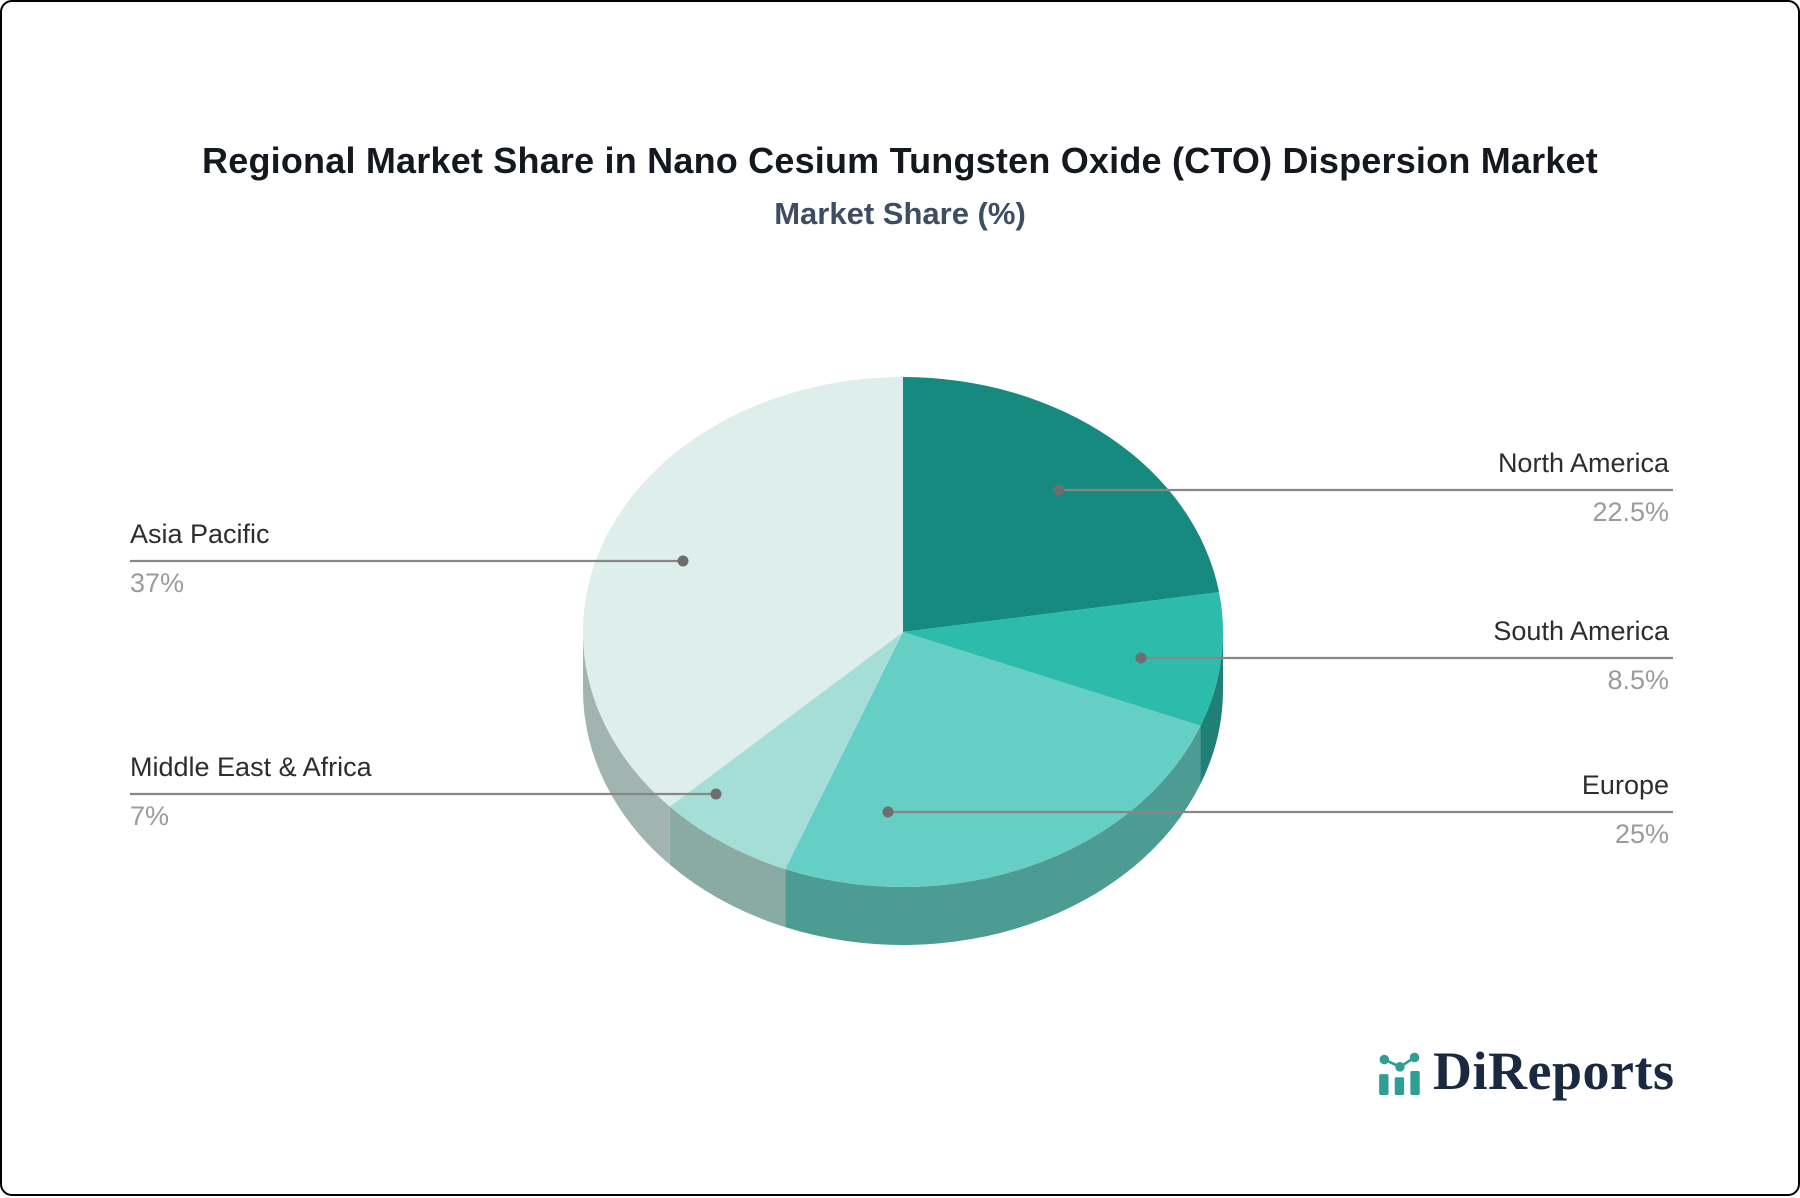  Describe the element at coordinates (1399, 1073) in the screenshot. I see `bar-line-chart-icon` at that location.